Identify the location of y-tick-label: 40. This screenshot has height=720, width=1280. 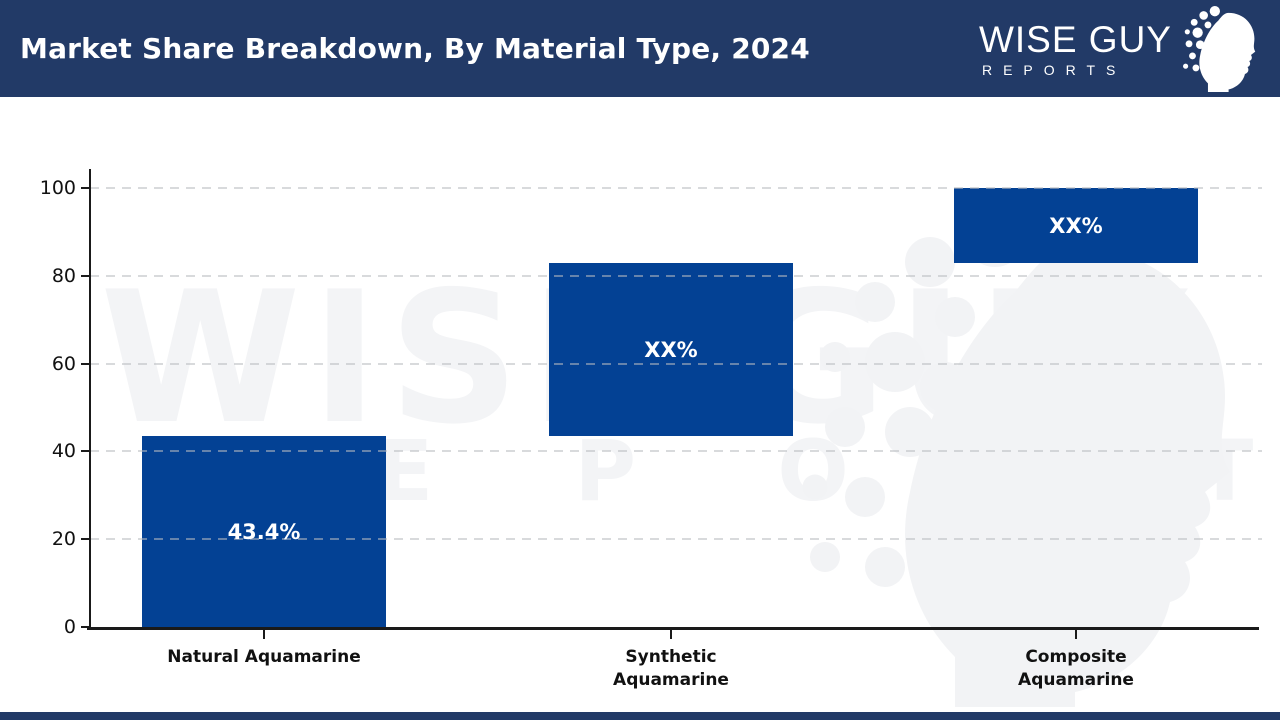
(63, 451).